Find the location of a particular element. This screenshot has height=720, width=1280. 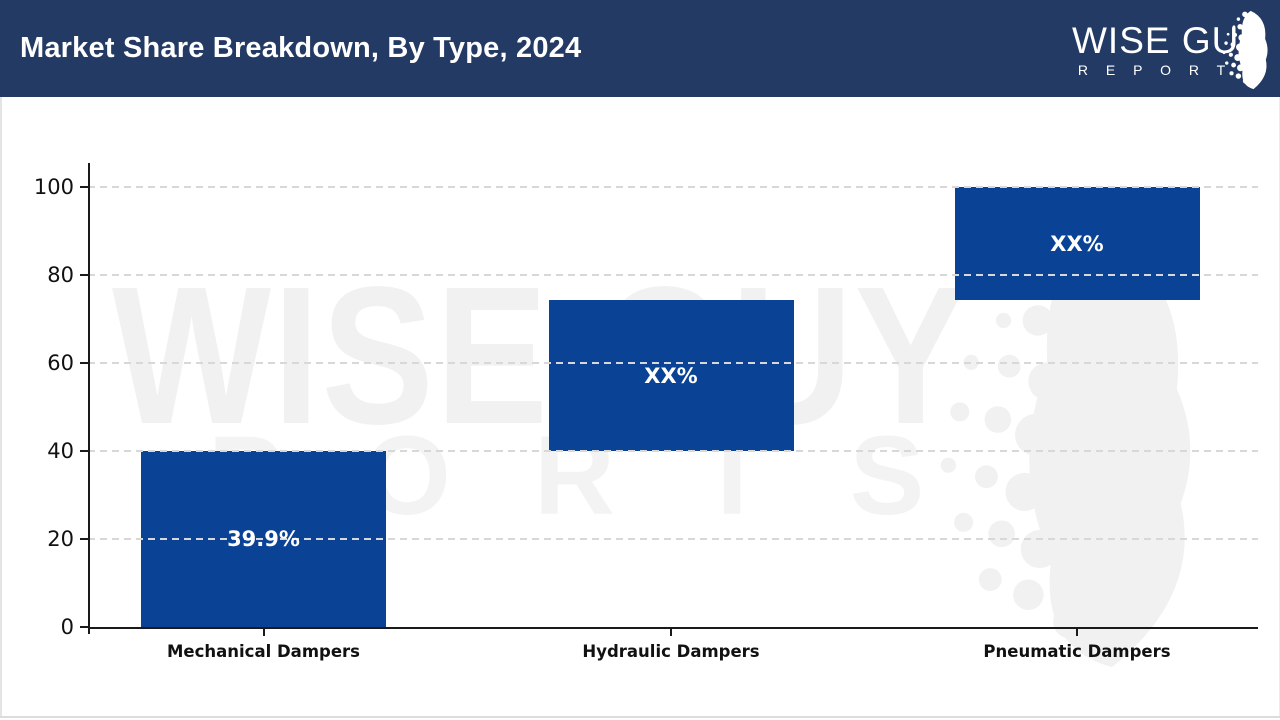

y-tick-label: 40 is located at coordinates (60, 451).